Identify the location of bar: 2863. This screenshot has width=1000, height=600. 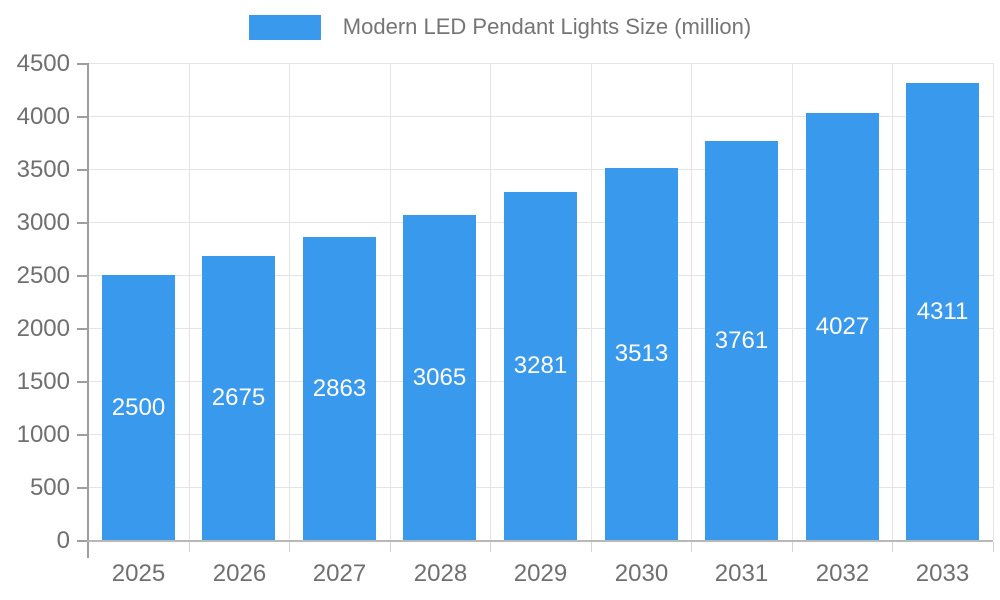
(339, 388).